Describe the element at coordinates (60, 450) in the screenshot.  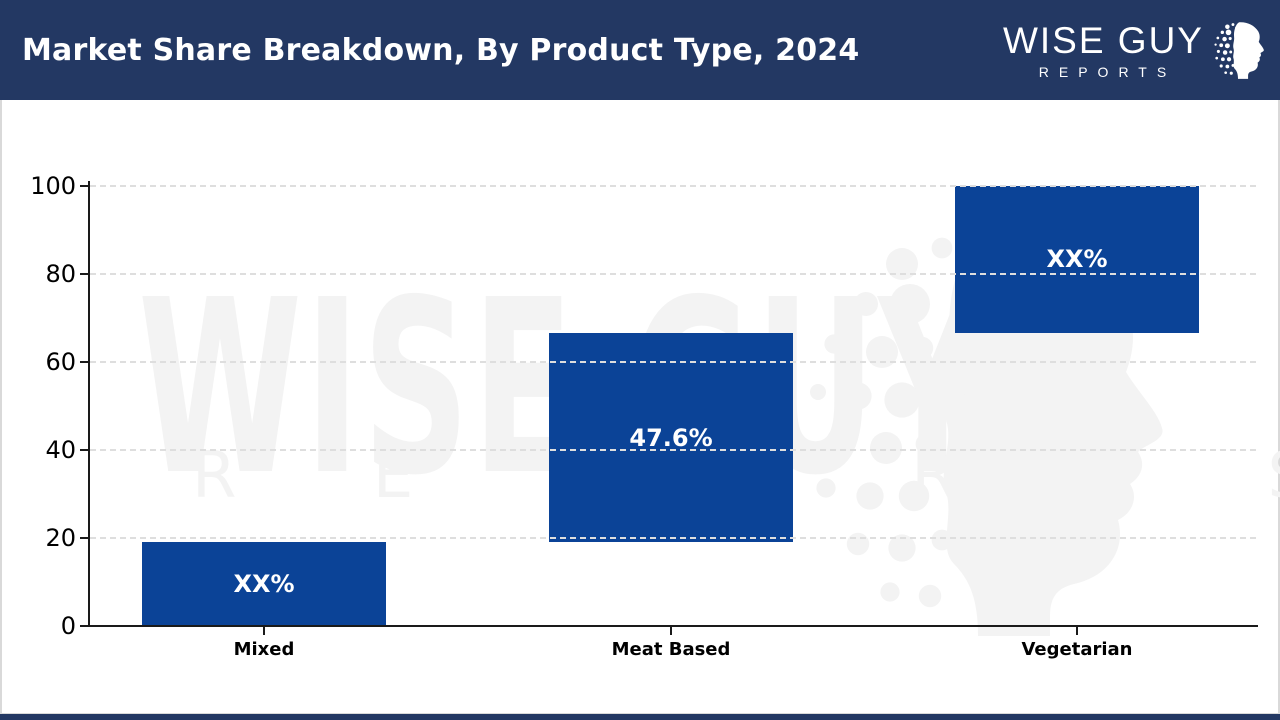
I see `y-tick-label-40: 40` at that location.